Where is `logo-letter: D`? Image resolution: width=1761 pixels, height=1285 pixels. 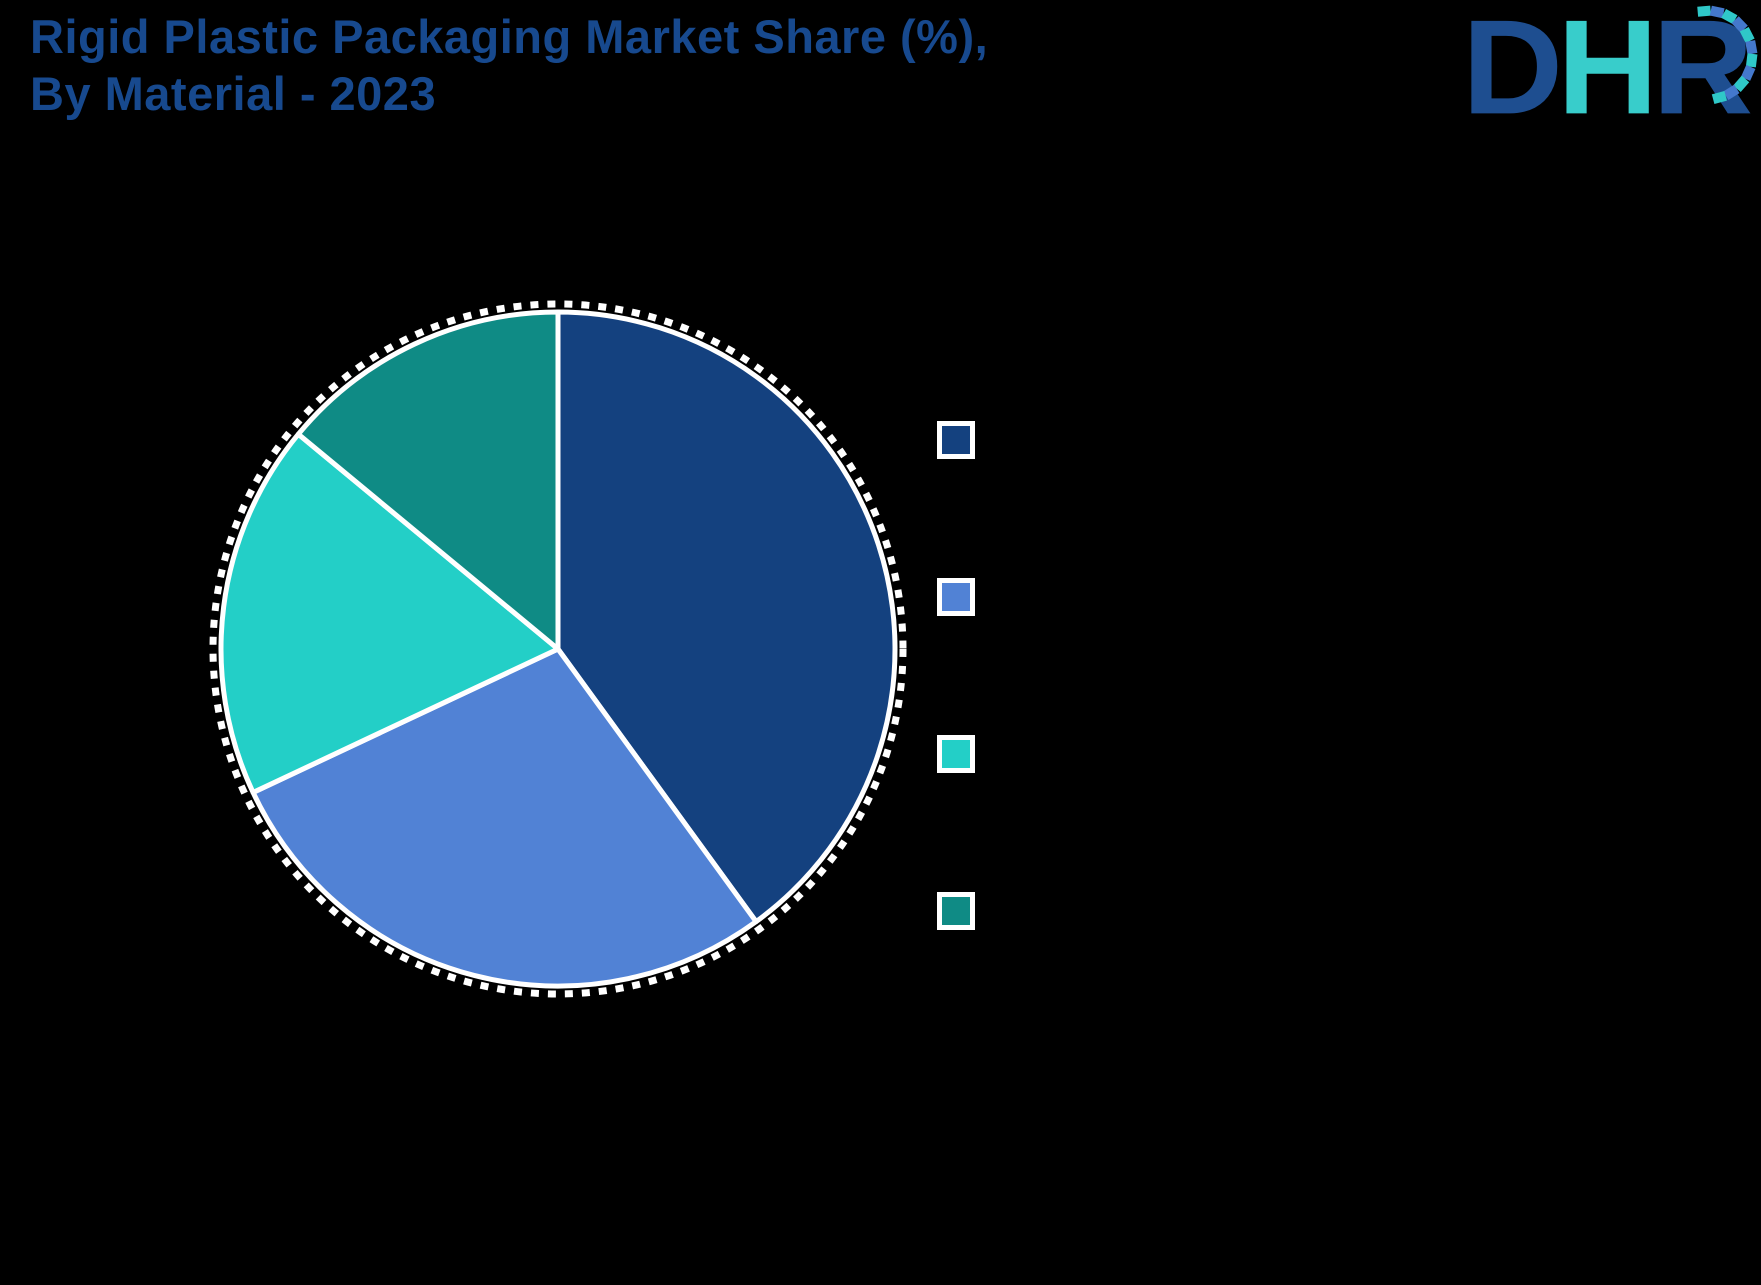 logo-letter: D is located at coordinates (1512, 71).